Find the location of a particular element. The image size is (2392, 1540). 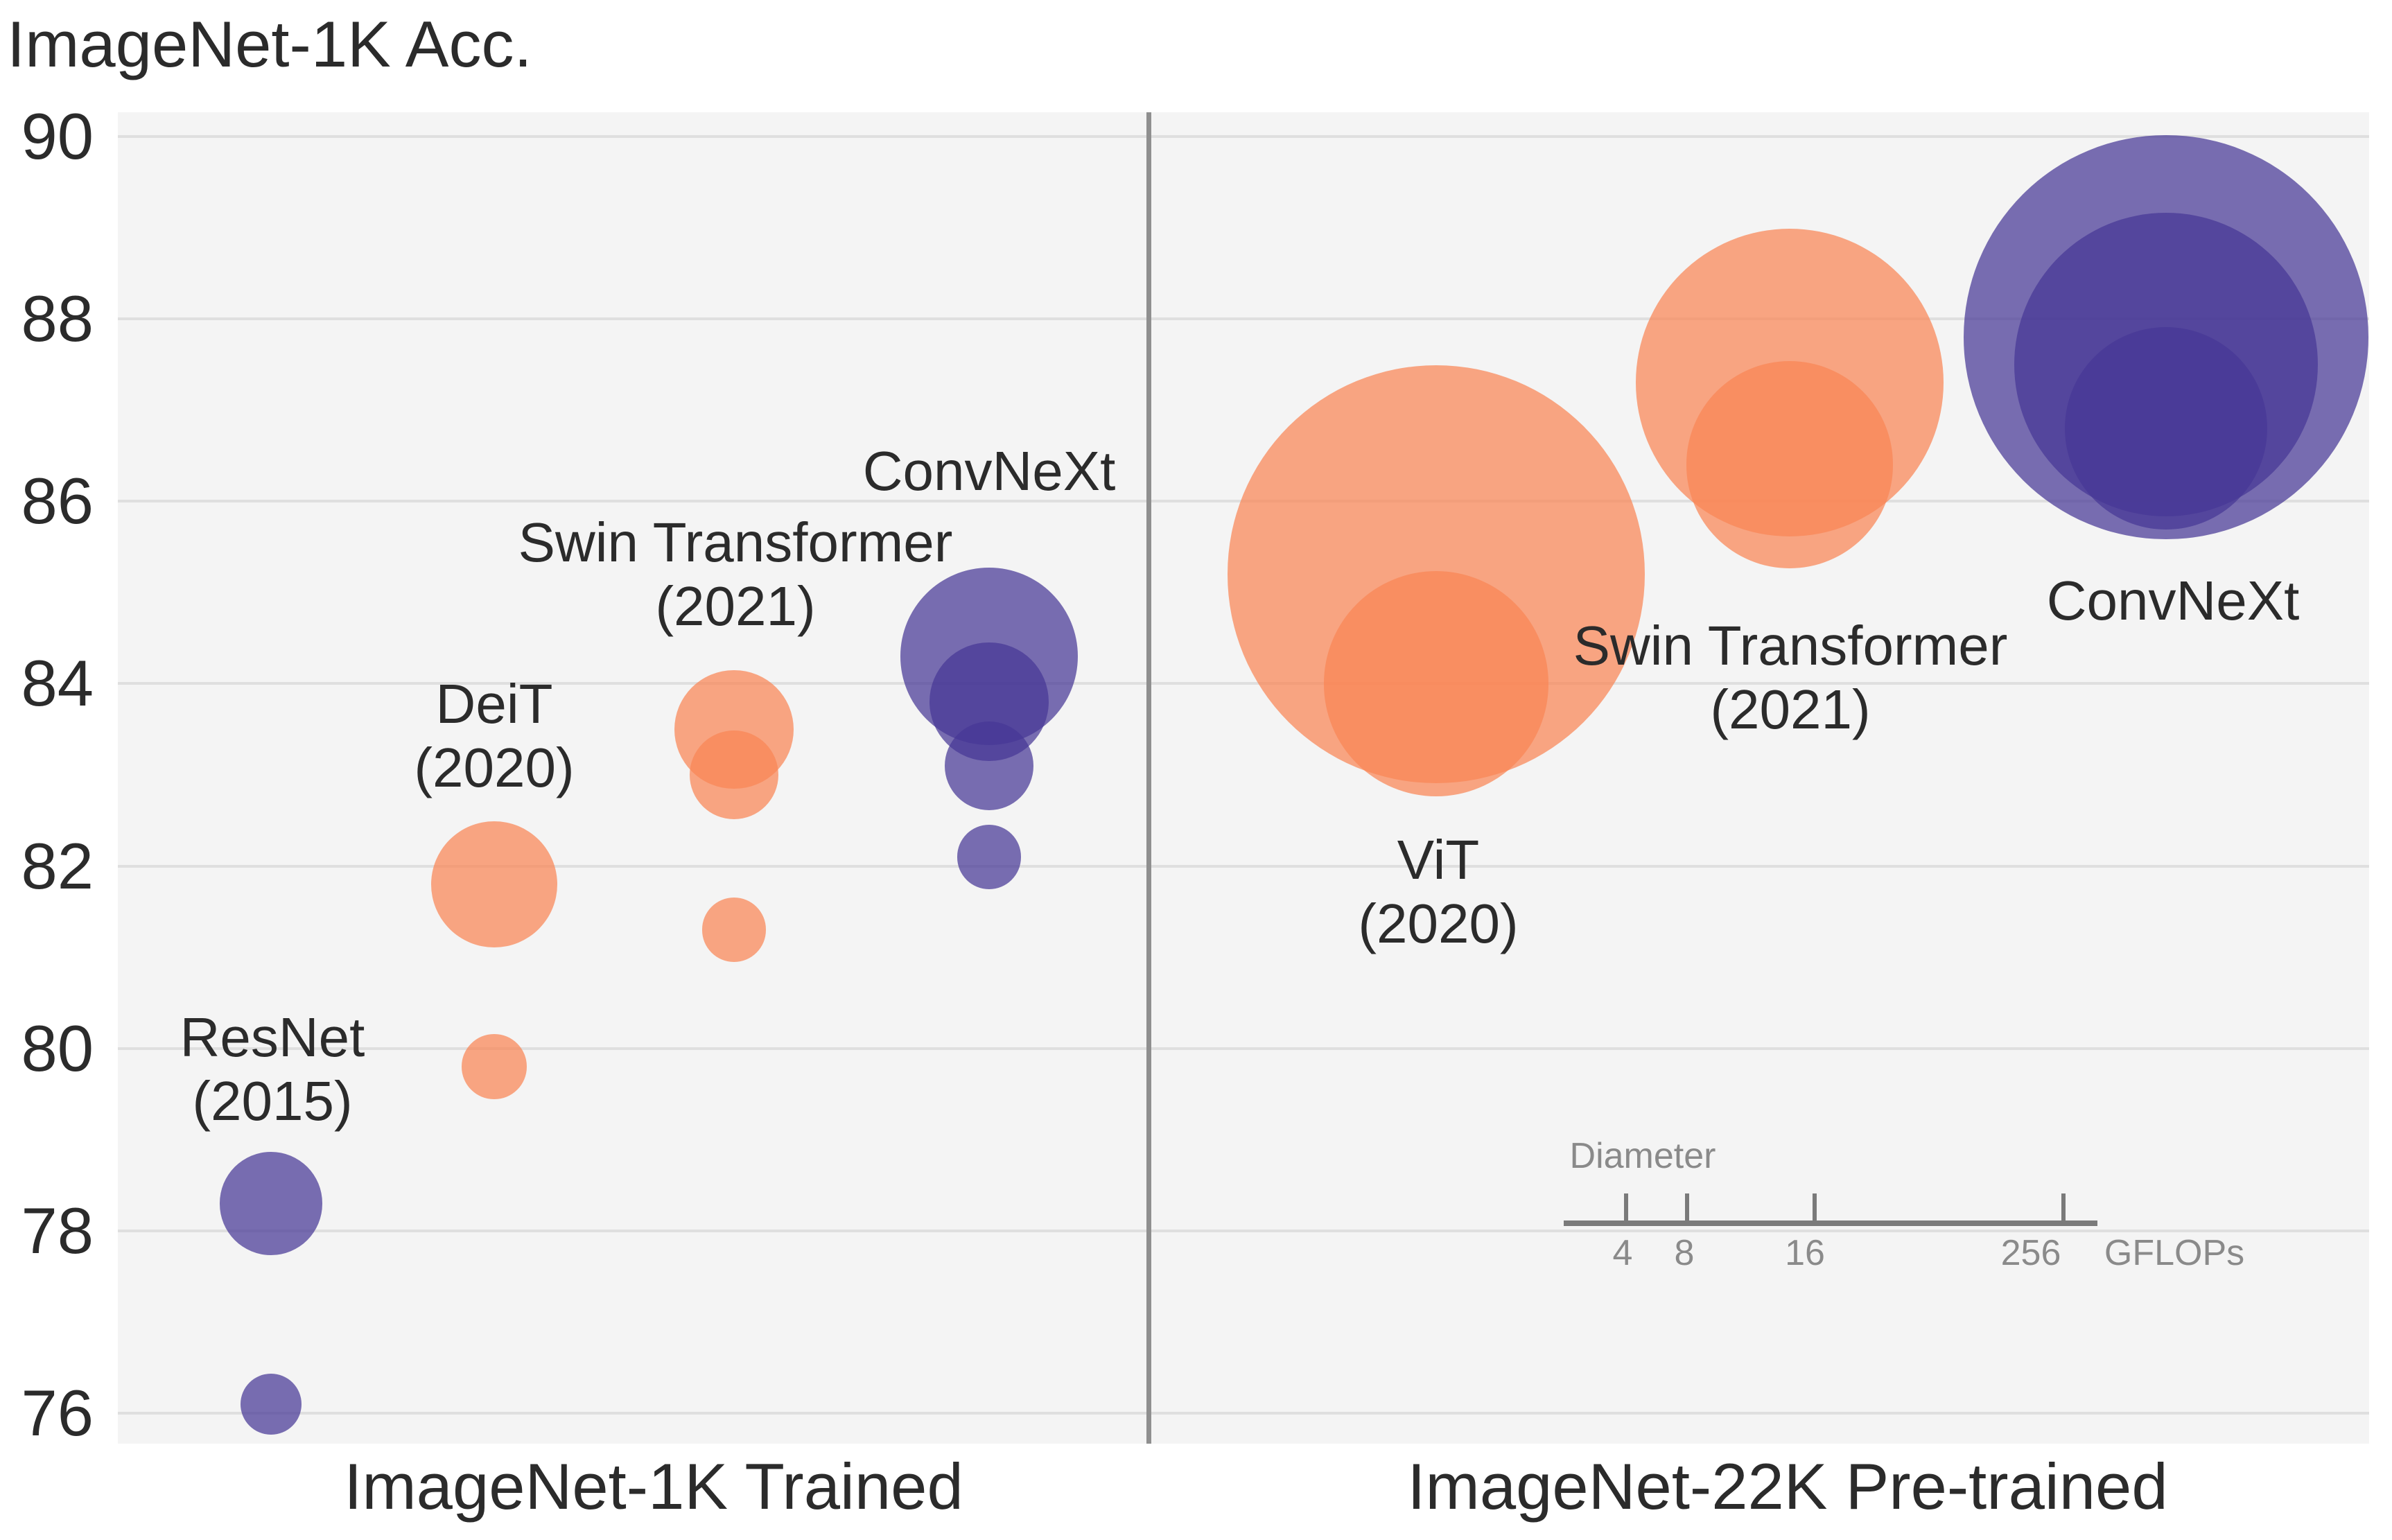

family-label-deit: DeiT is located at coordinates (494, 704).